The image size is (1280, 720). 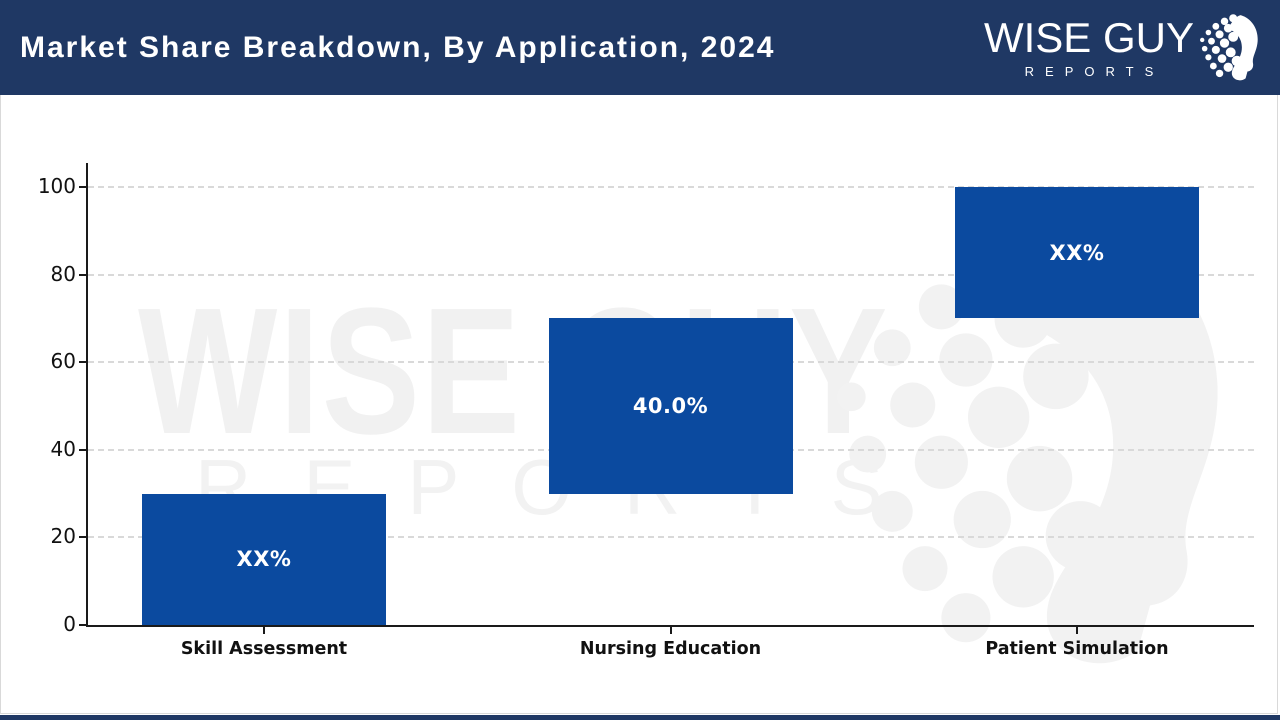 I want to click on logo-text: WISE GUY REPORTS, so click(x=1088, y=46).